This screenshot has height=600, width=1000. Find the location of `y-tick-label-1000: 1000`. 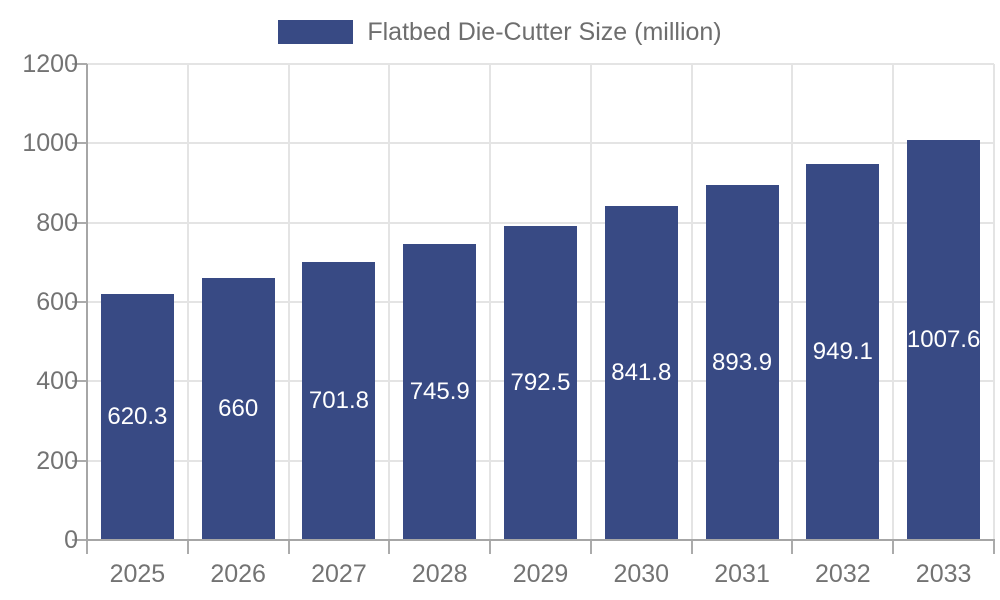

y-tick-label-1000: 1000 is located at coordinates (50, 143).